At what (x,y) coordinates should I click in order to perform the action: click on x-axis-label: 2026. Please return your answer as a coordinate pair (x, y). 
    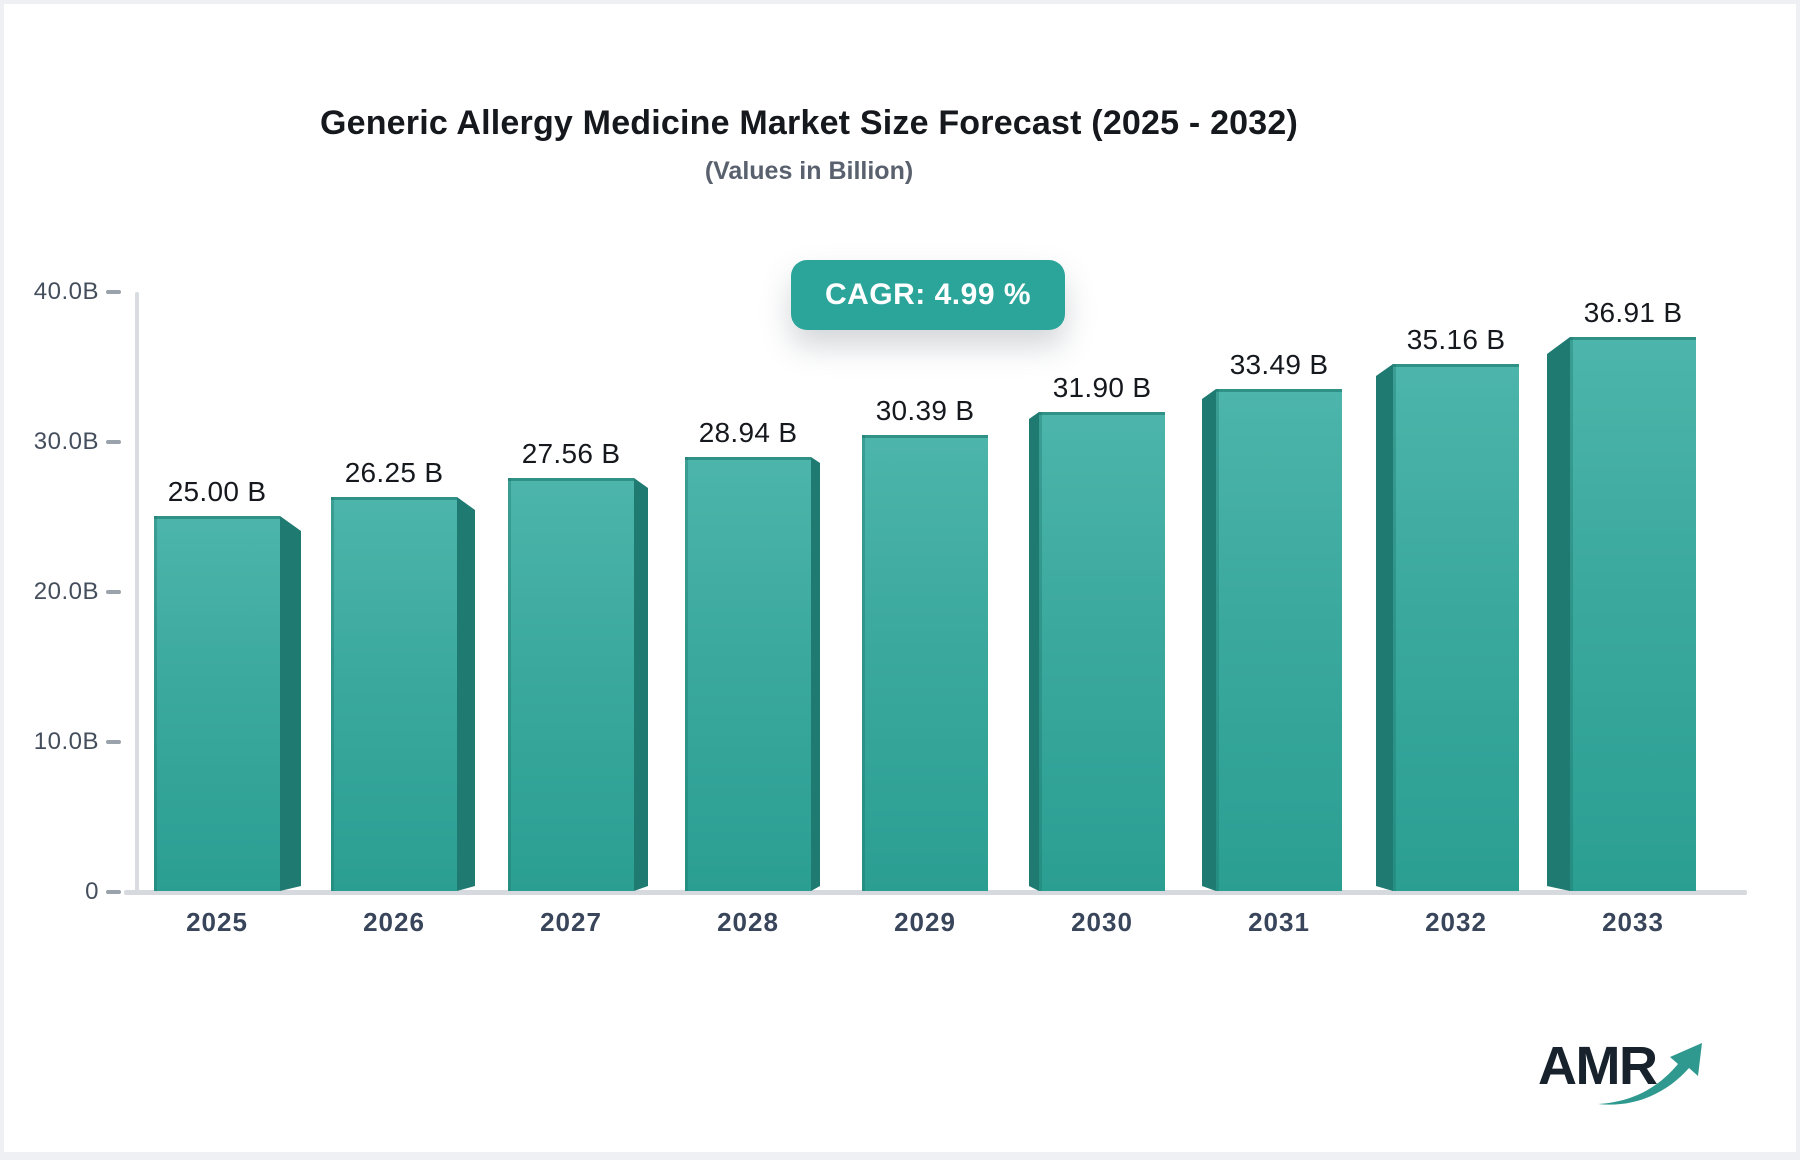
    Looking at the image, I should click on (394, 922).